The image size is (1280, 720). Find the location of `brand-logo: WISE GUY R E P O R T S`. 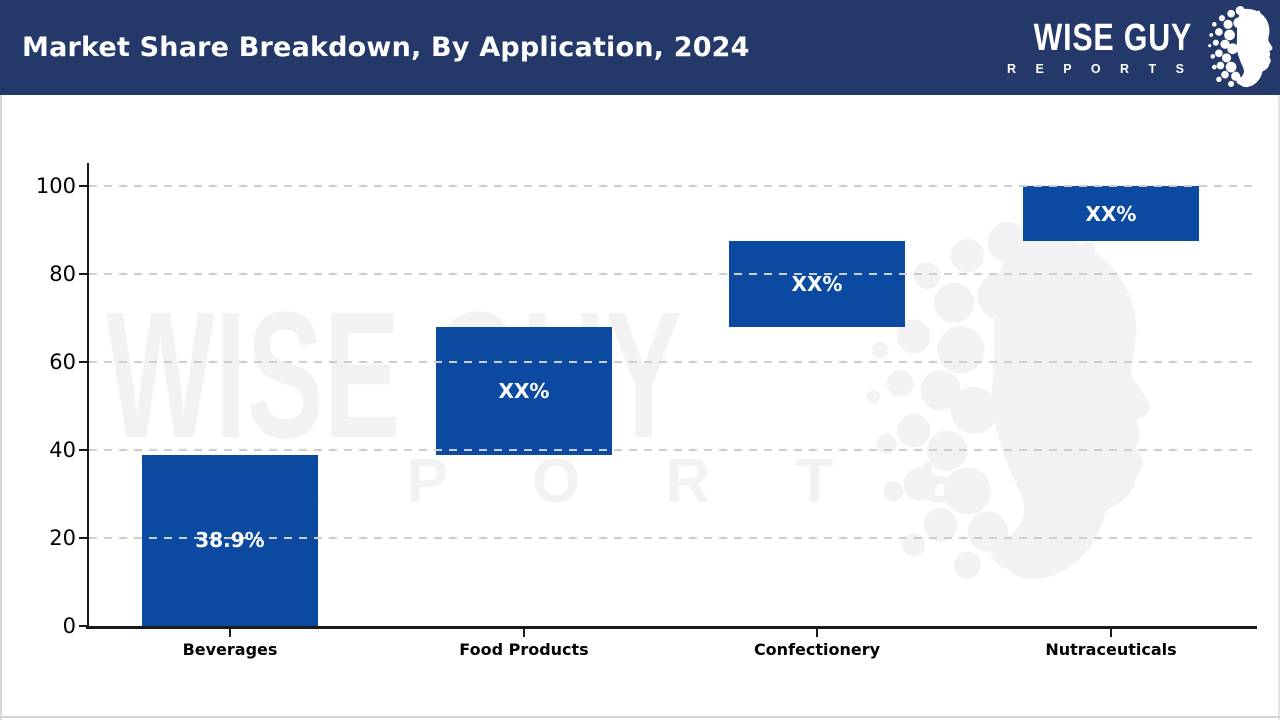

brand-logo: WISE GUY R E P O R T S is located at coordinates (1093, 46).